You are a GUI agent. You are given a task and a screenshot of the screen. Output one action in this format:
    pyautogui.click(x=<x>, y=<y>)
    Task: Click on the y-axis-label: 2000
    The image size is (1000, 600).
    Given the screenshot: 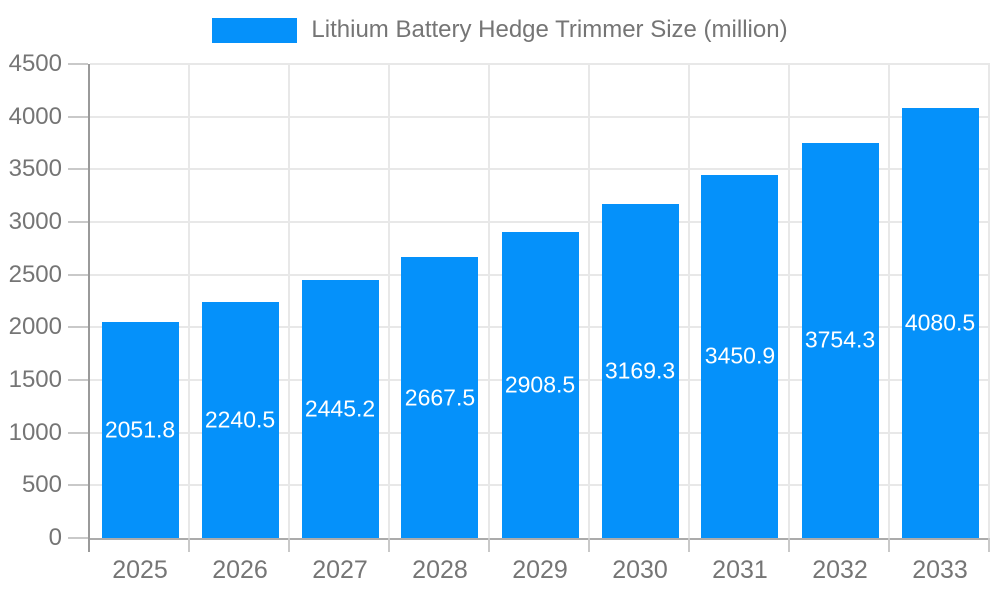 What is the action you would take?
    pyautogui.click(x=35, y=327)
    